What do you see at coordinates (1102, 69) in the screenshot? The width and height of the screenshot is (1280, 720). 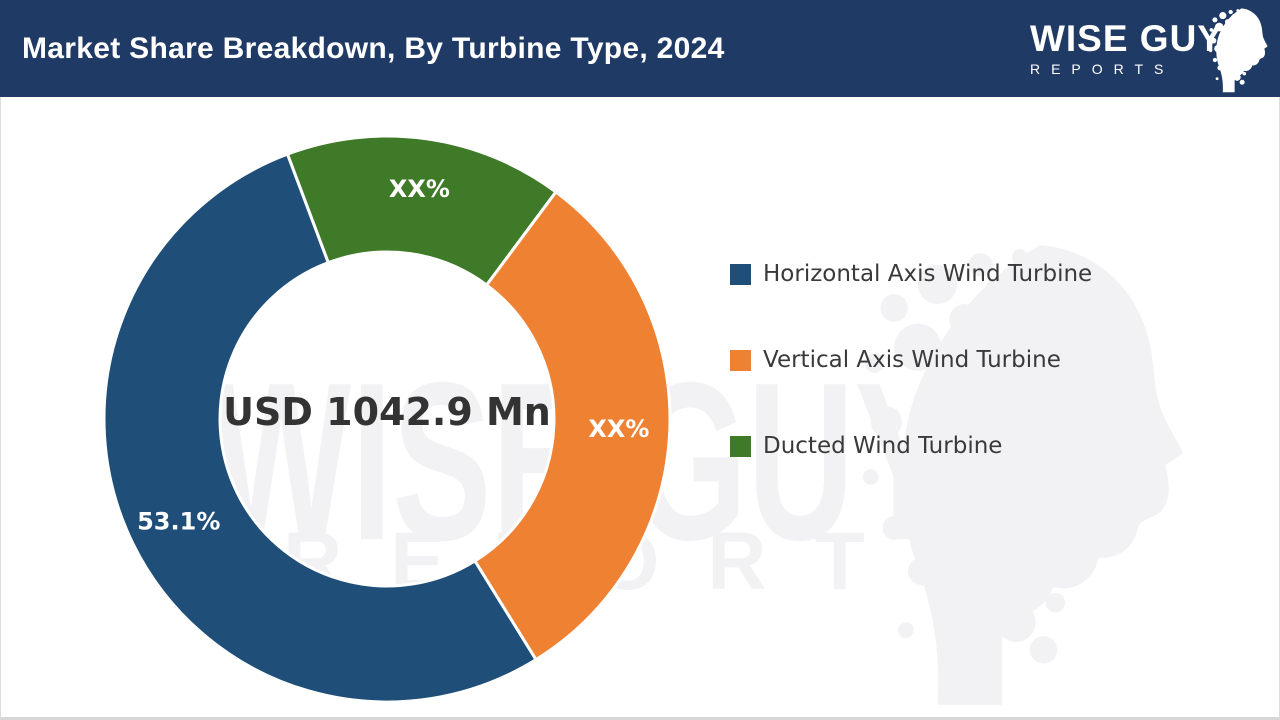 I see `logo-subtext: REPORTS` at bounding box center [1102, 69].